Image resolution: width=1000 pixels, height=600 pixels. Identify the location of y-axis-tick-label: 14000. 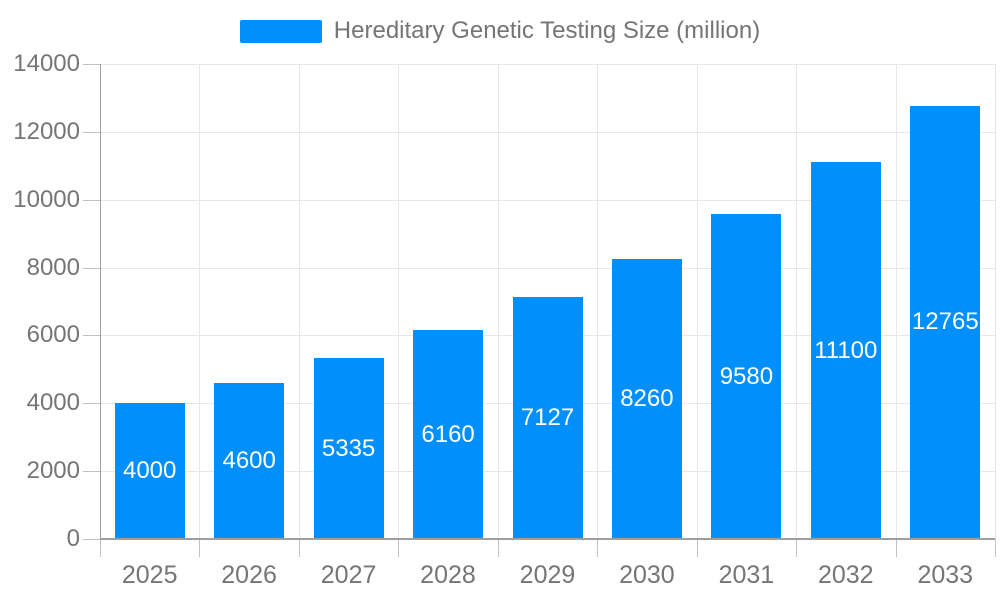
(46, 63).